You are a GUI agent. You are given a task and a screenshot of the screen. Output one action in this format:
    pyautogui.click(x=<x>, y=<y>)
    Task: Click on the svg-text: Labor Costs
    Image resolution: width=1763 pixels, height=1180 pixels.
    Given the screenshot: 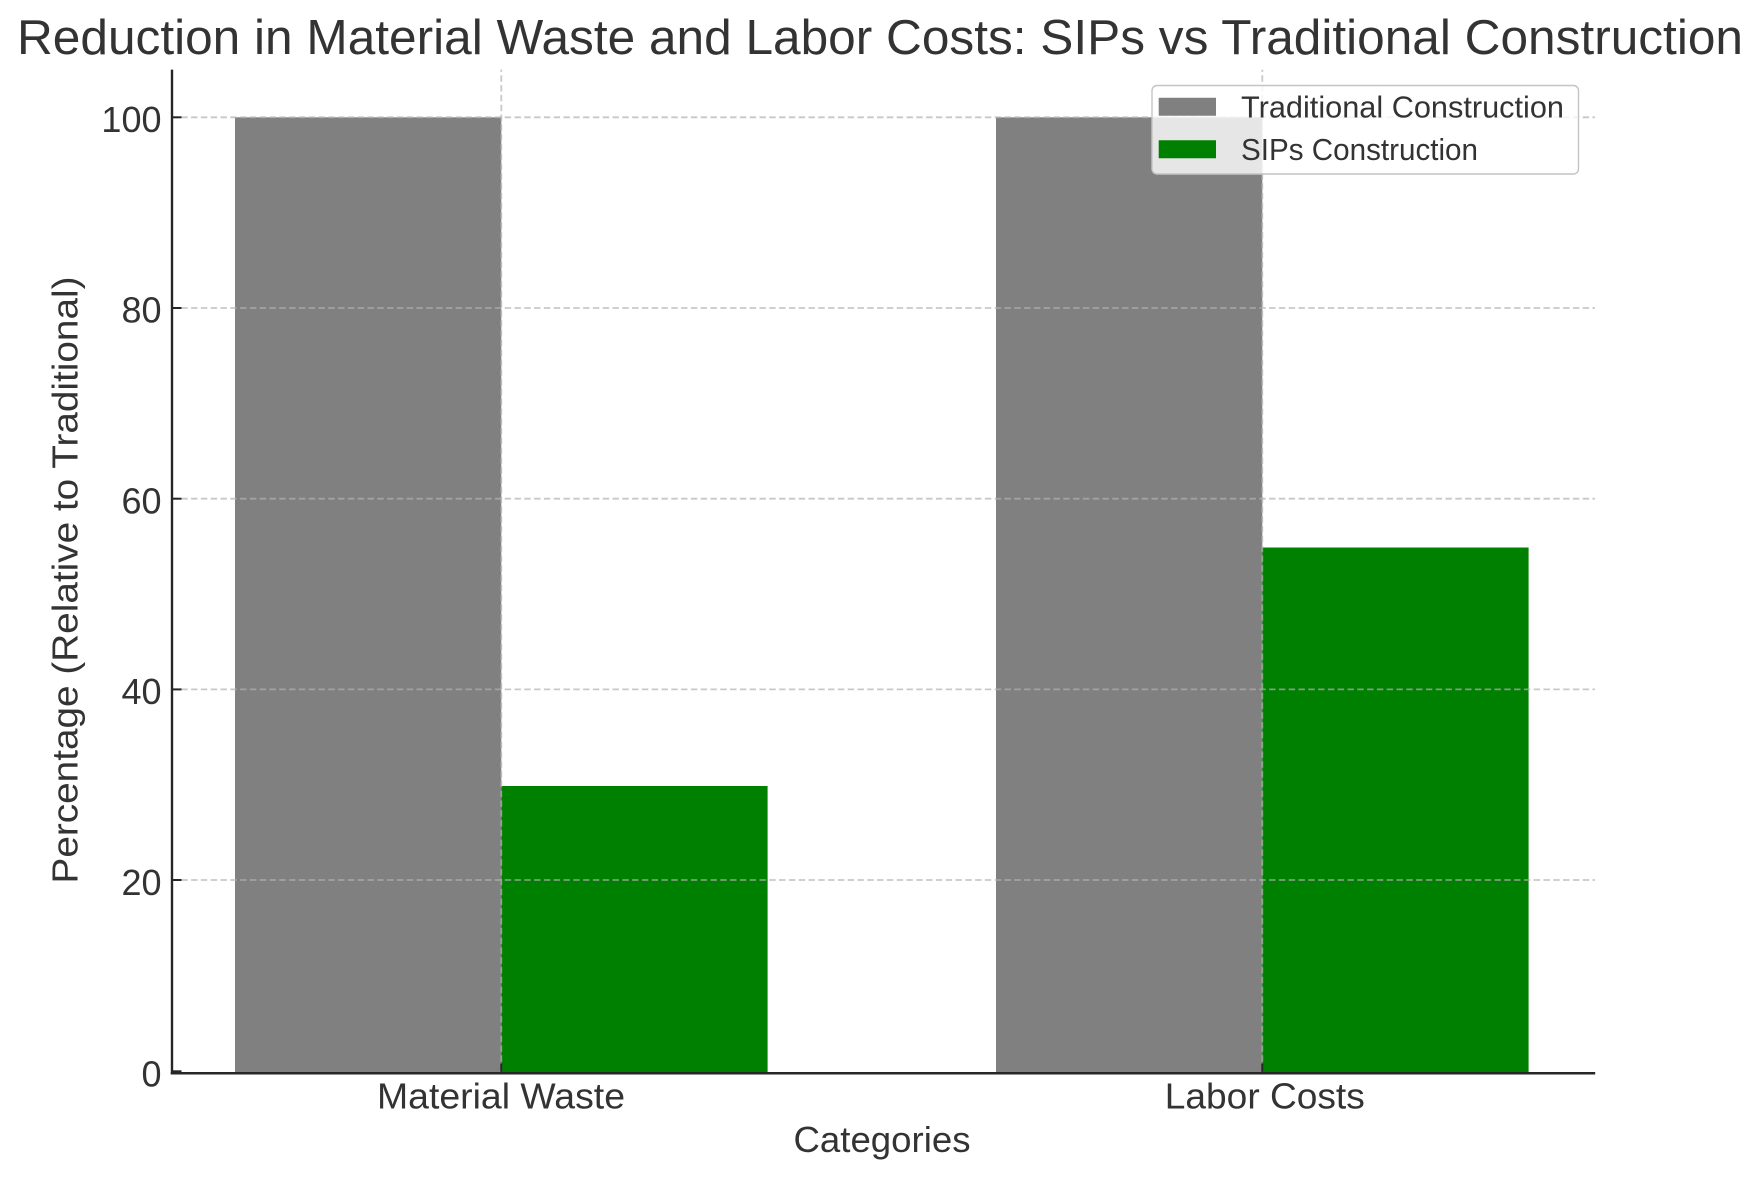 What is the action you would take?
    pyautogui.click(x=1265, y=1095)
    